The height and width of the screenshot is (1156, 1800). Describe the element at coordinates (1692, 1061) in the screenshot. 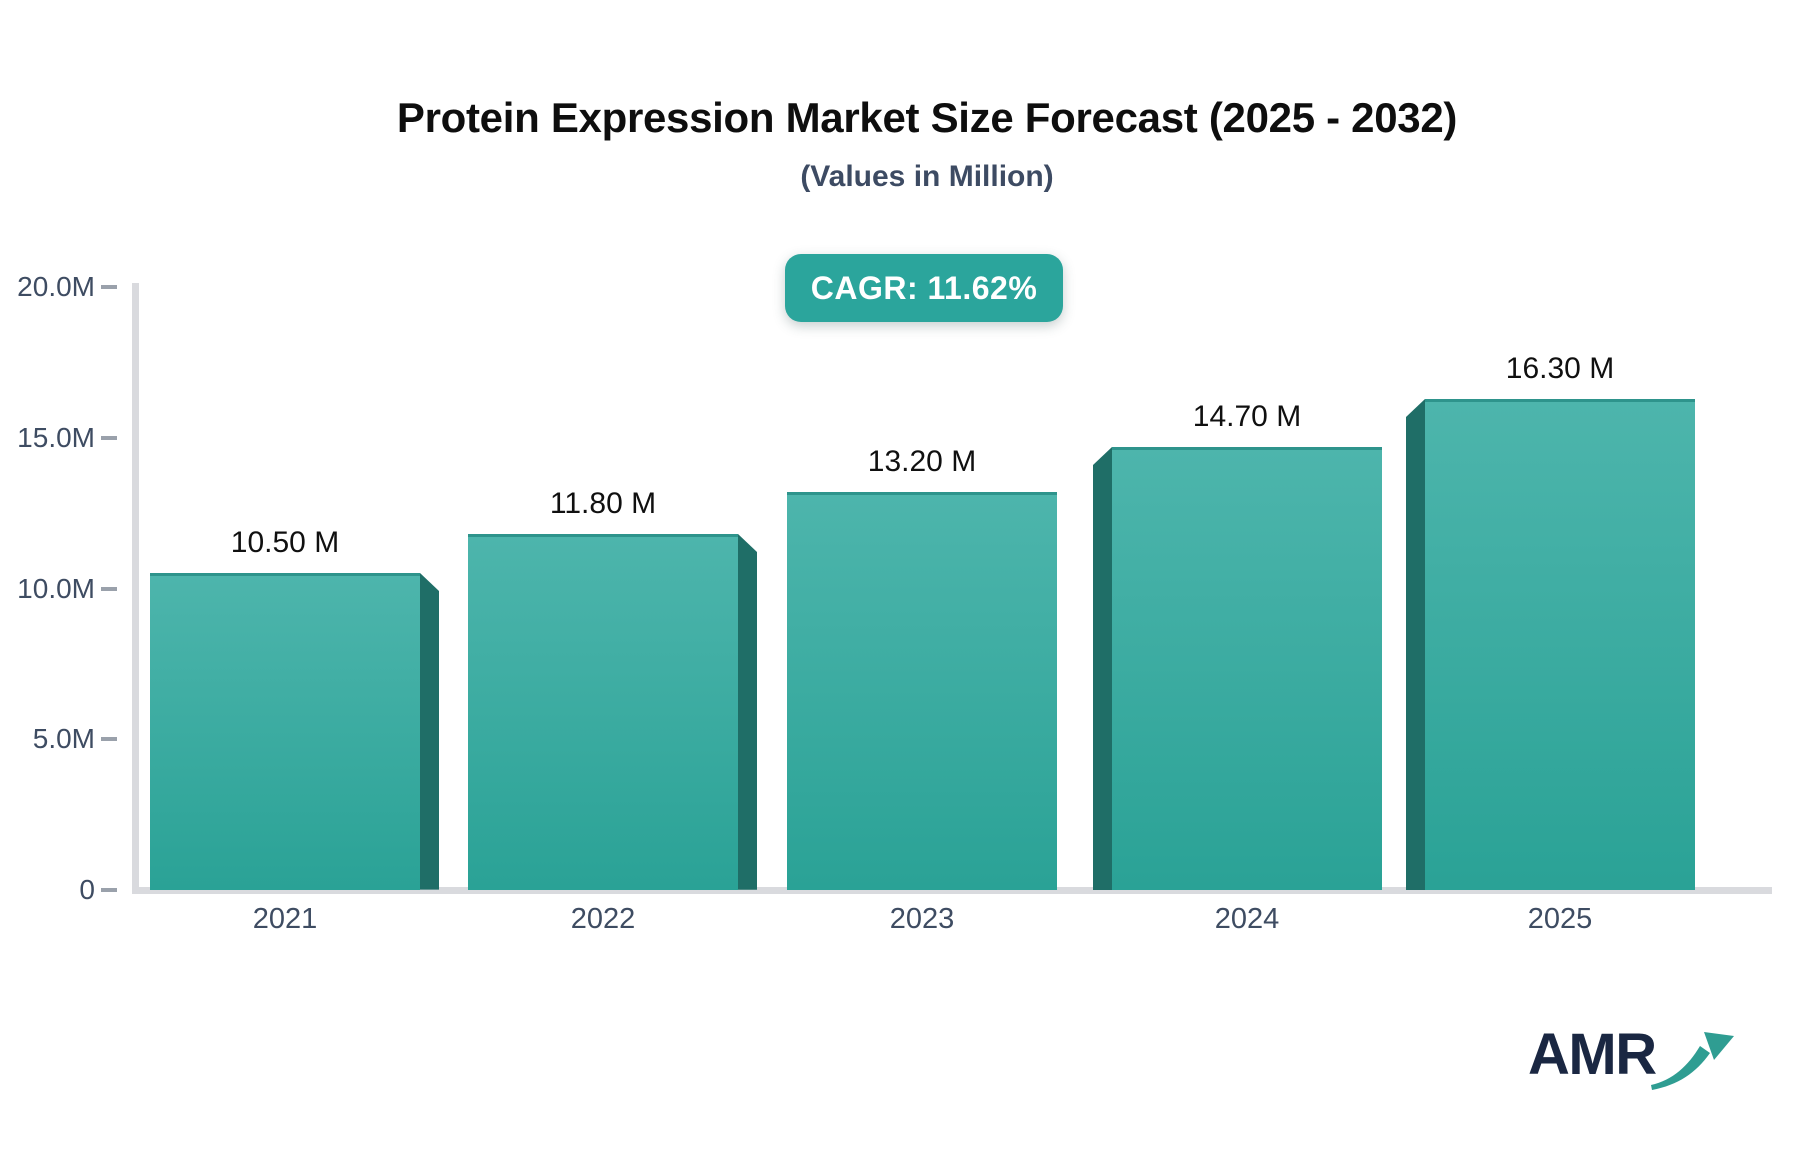

I see `growth-arrow-icon` at that location.